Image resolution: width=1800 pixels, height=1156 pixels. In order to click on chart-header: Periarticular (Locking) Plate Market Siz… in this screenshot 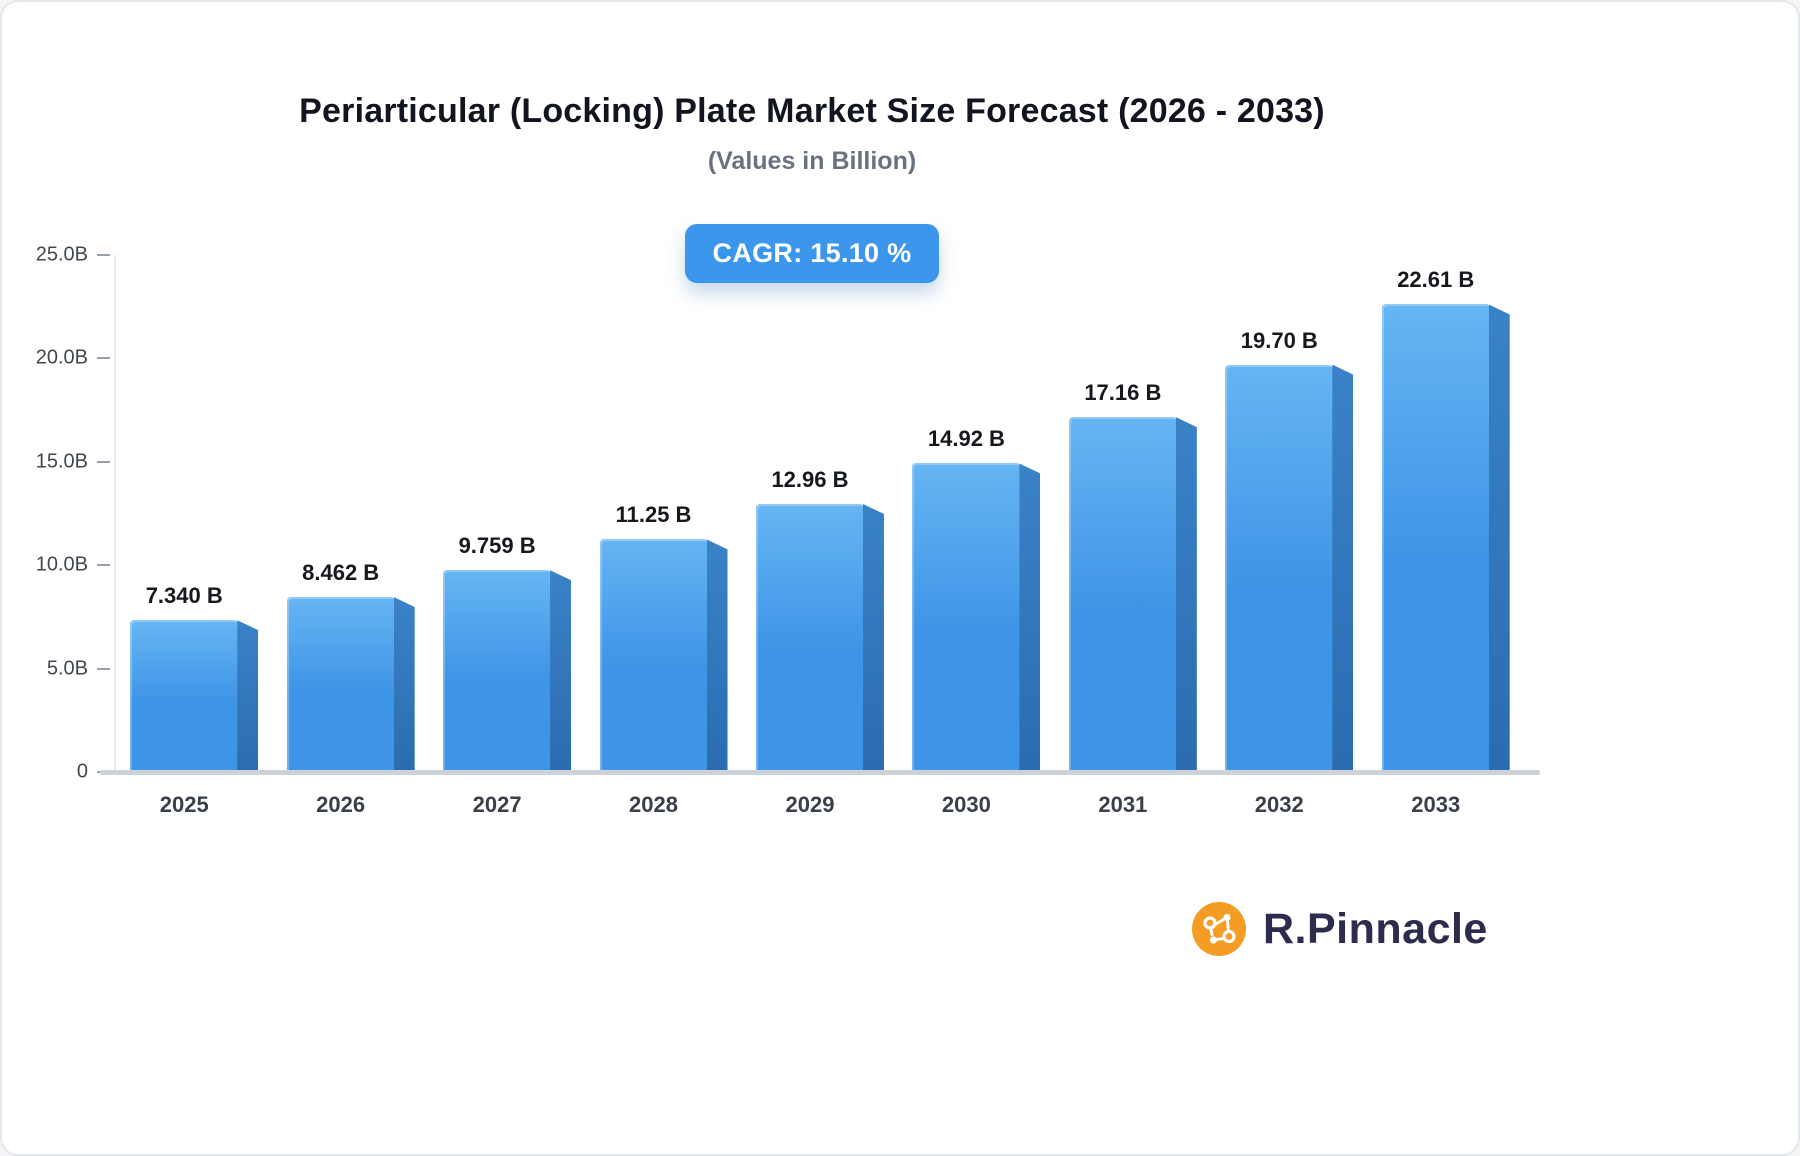, I will do `click(812, 134)`.